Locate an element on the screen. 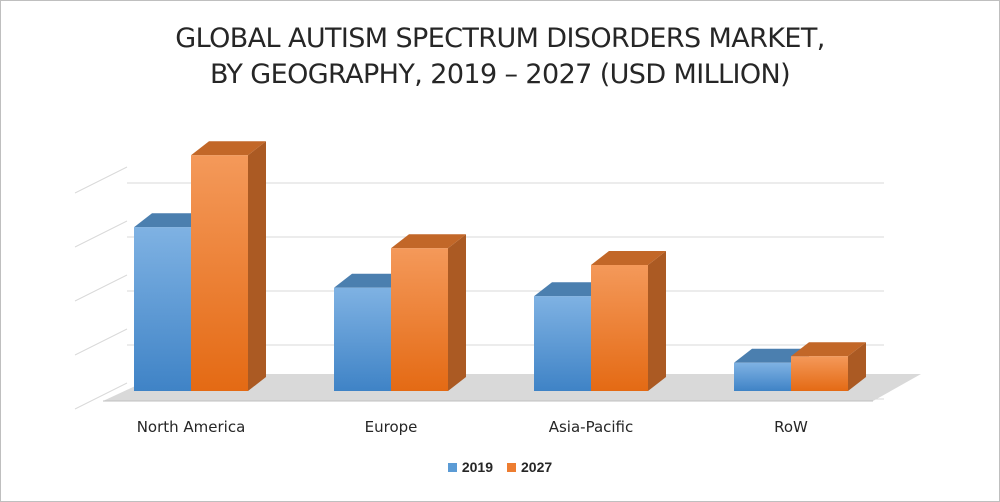 The height and width of the screenshot is (502, 1000). bar-europe-2027-top is located at coordinates (428, 241).